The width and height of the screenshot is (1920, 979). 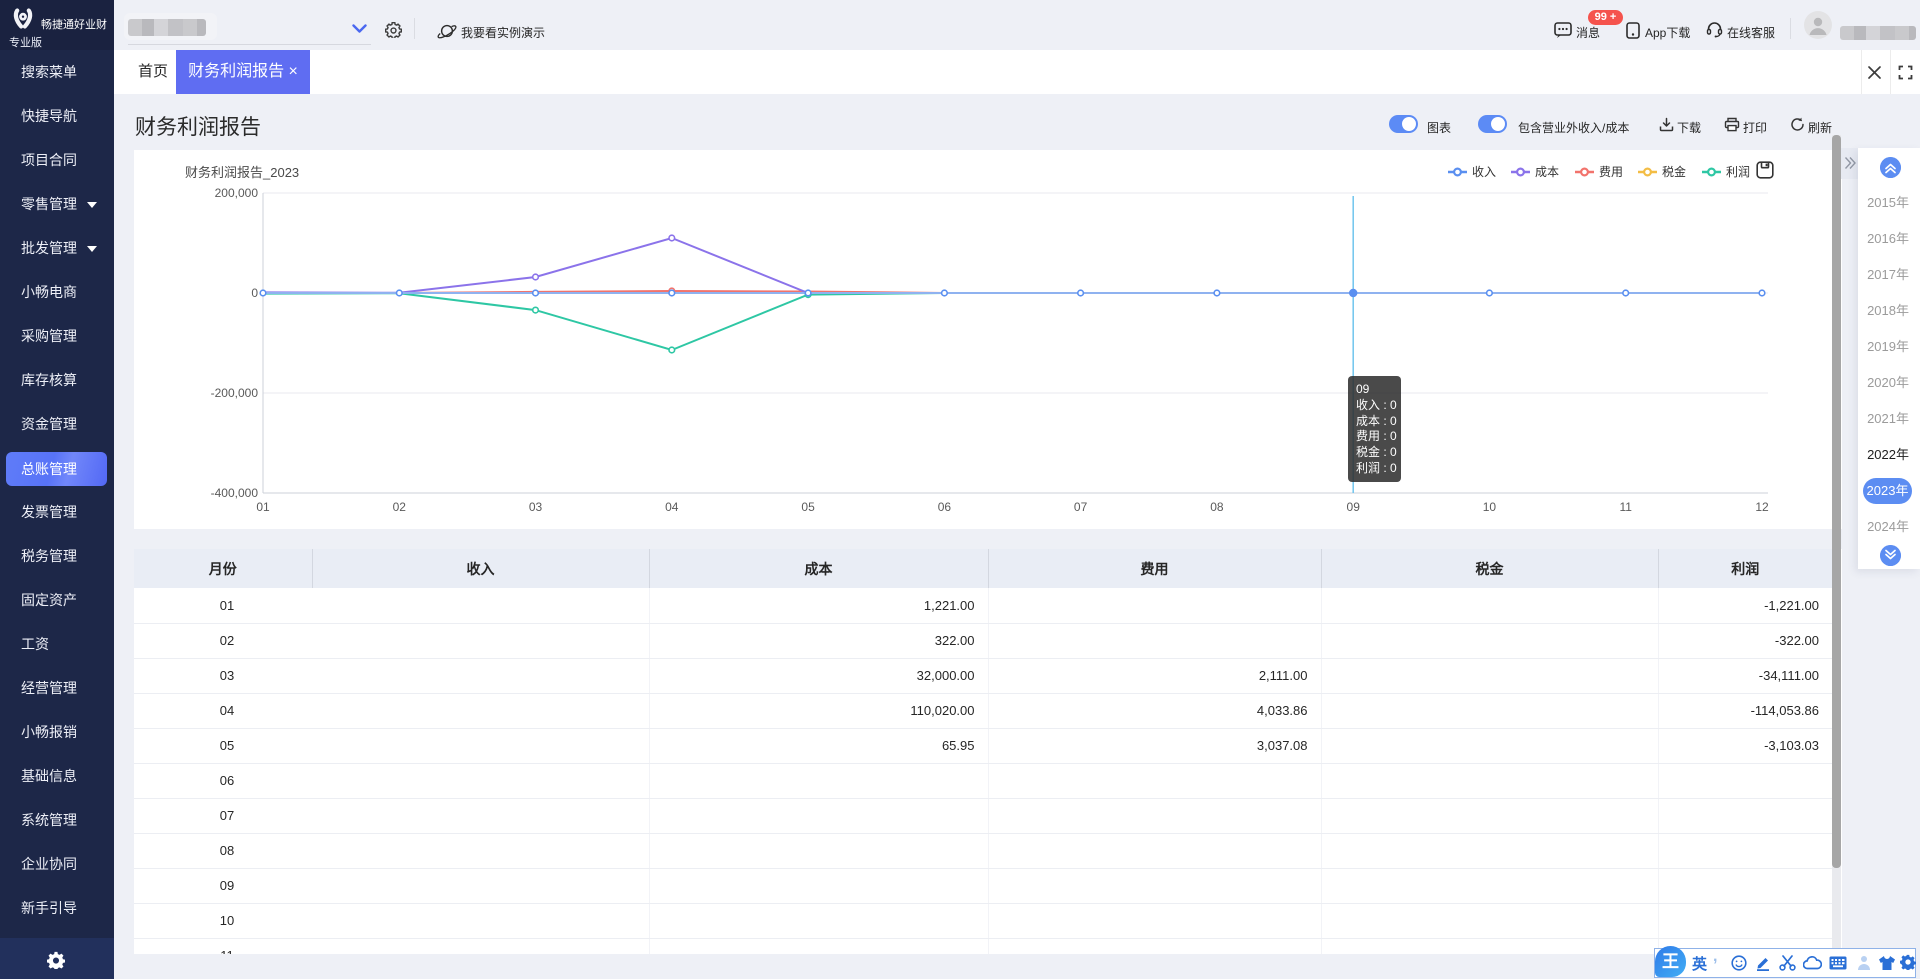 What do you see at coordinates (235, 493) in the screenshot?
I see `svg-text: -400,000` at bounding box center [235, 493].